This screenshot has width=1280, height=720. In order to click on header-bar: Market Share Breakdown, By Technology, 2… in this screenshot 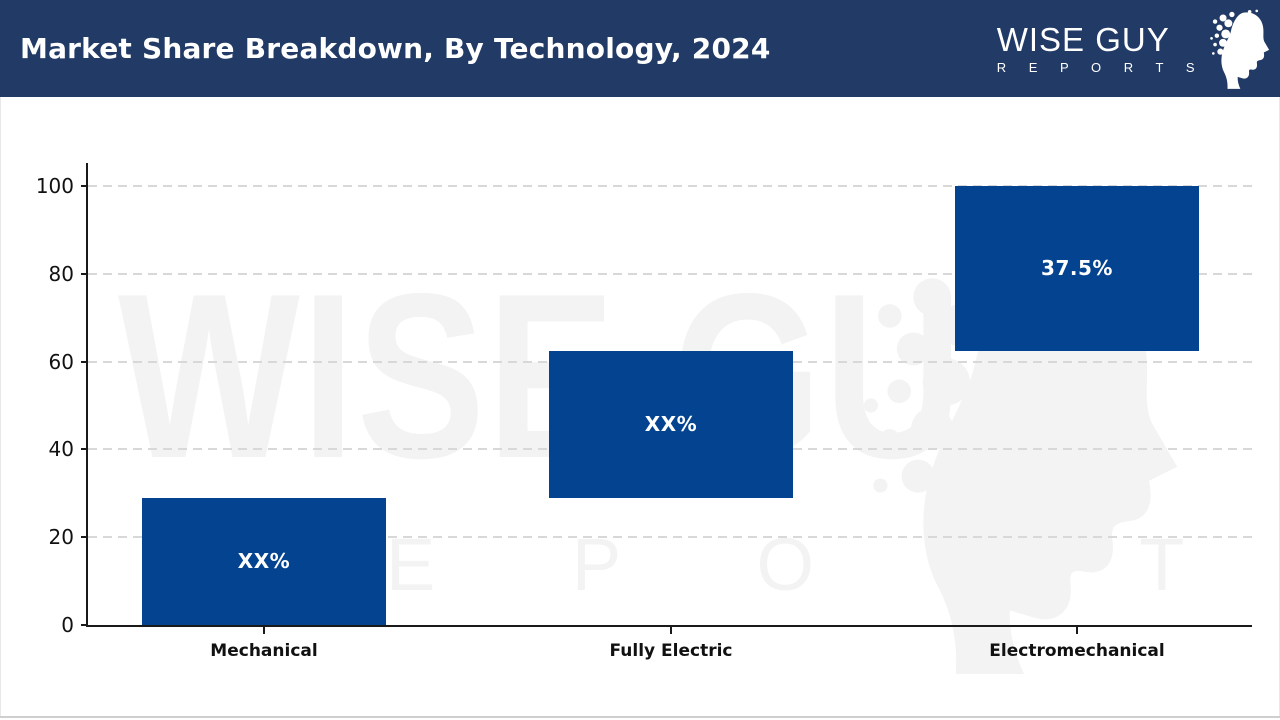, I will do `click(640, 48)`.